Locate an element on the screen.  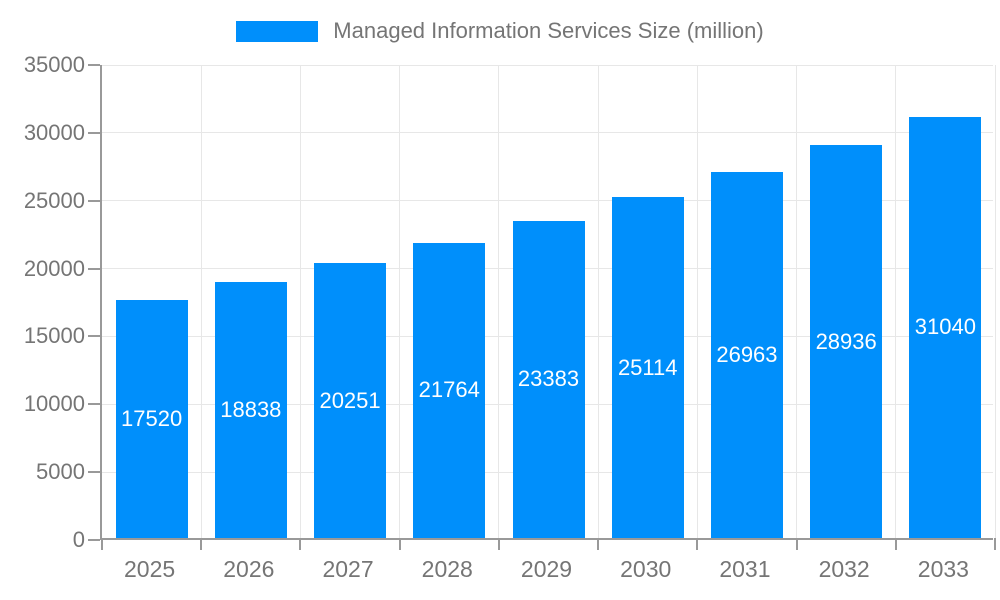
legend-swatch-icon is located at coordinates (277, 31).